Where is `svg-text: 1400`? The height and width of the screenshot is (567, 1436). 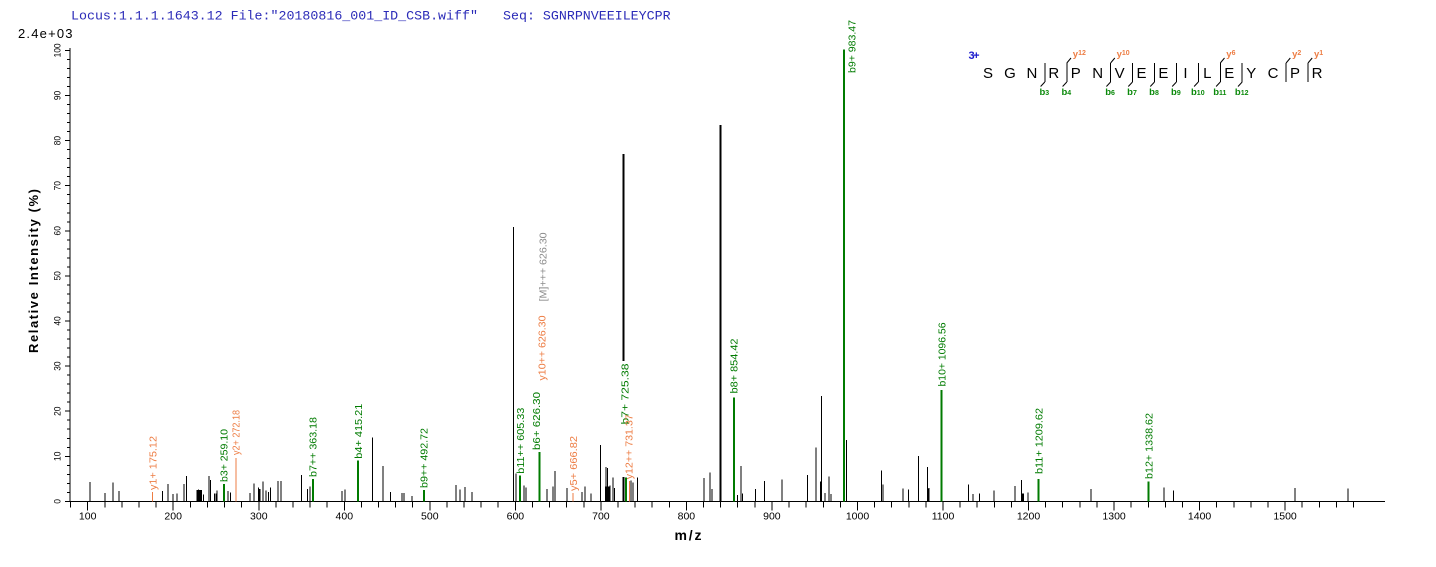 svg-text: 1400 is located at coordinates (1200, 517).